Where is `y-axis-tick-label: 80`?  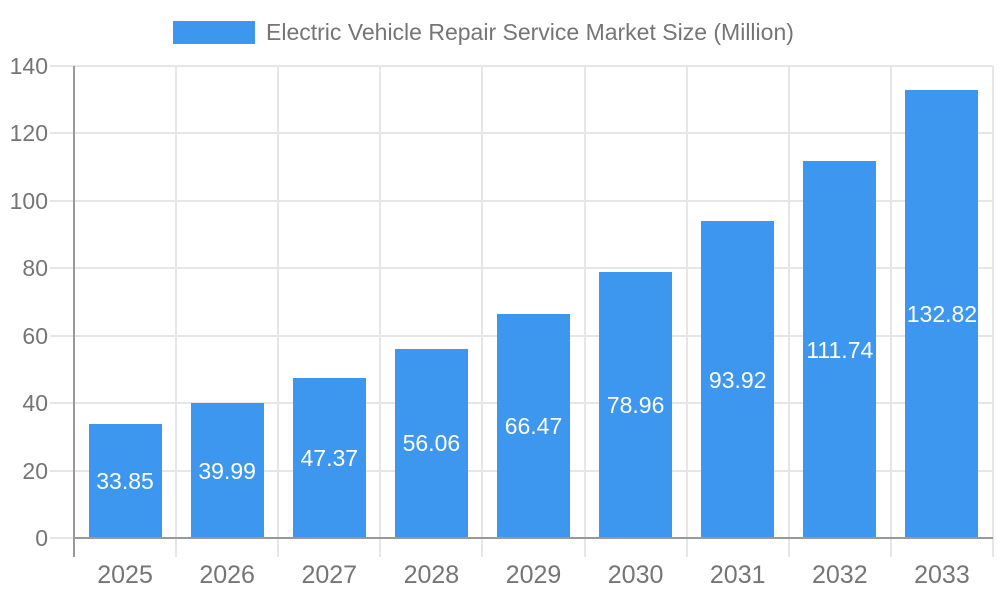
y-axis-tick-label: 80 is located at coordinates (35, 268).